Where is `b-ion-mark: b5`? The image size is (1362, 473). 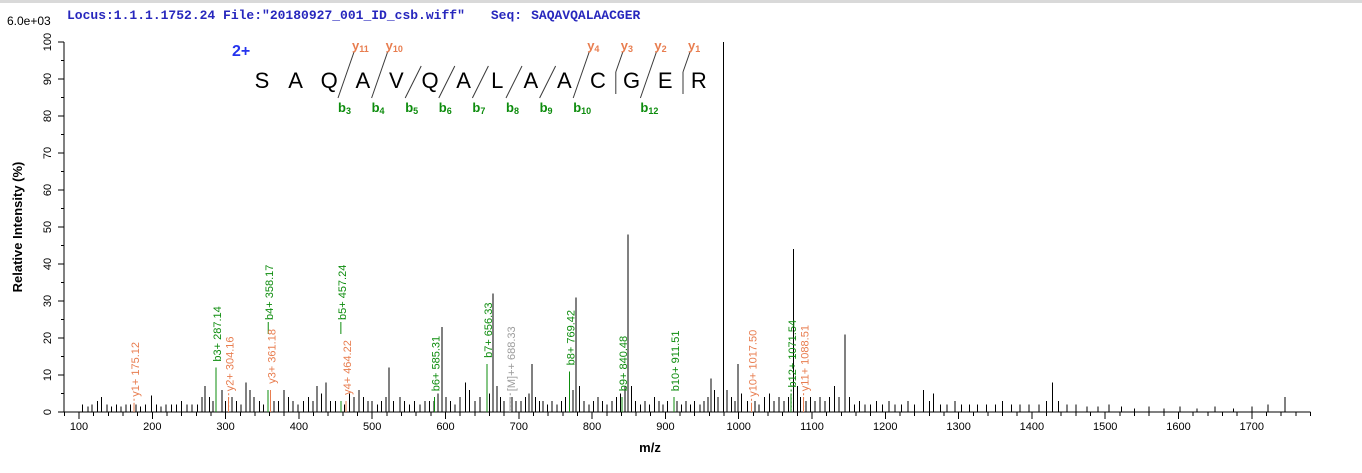 b-ion-mark: b5 is located at coordinates (411, 108).